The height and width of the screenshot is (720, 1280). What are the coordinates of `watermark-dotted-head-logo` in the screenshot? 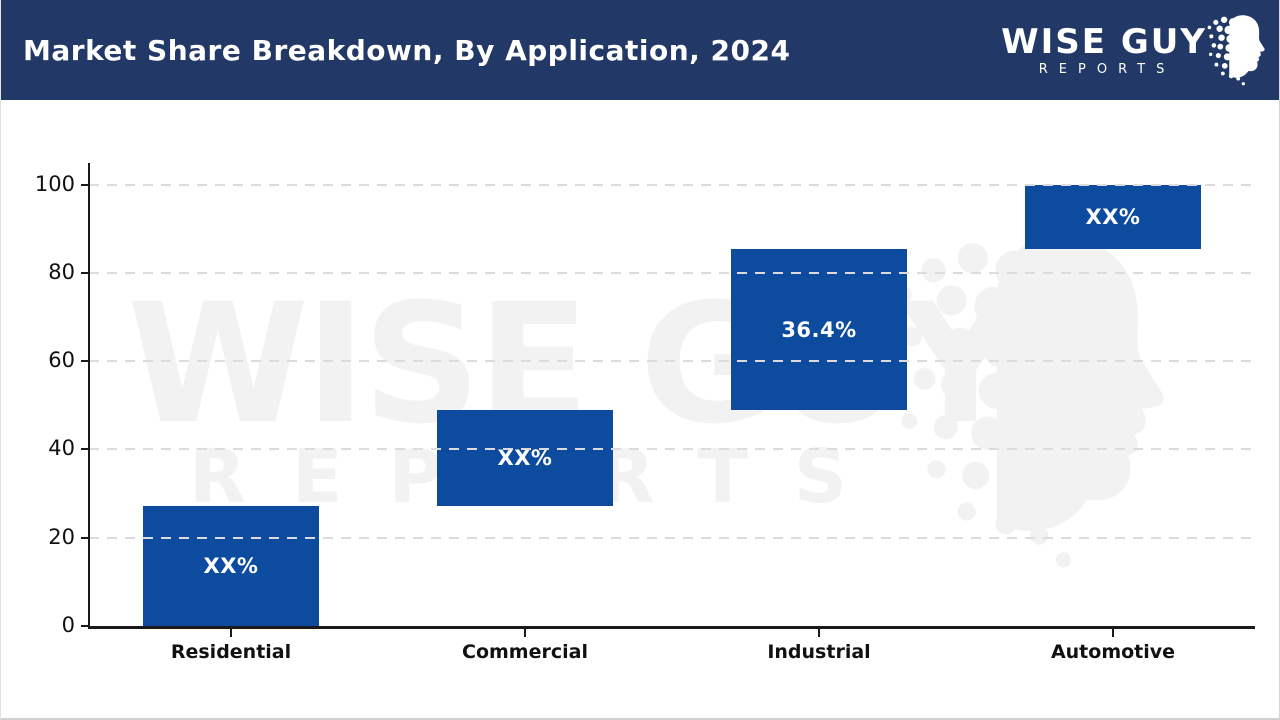 It's located at (1029, 402).